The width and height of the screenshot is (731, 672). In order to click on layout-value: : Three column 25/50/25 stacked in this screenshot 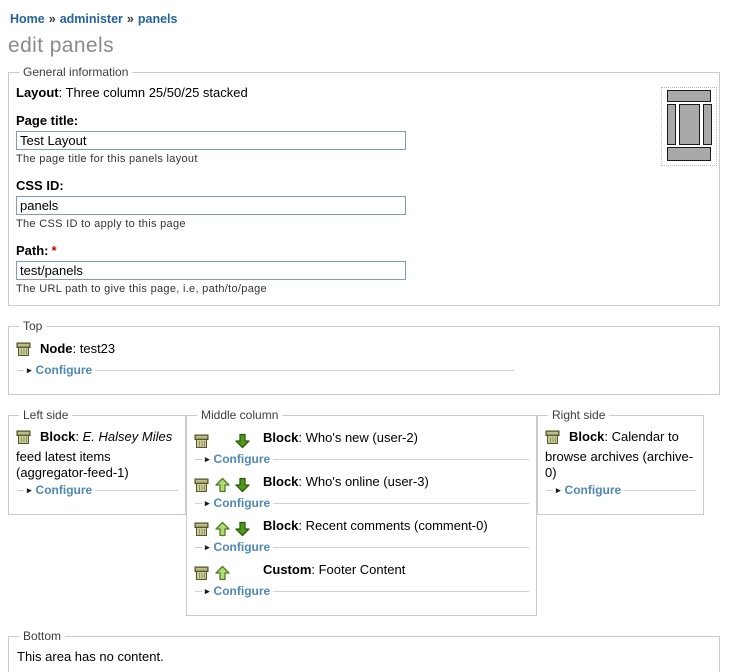, I will do `click(153, 92)`.